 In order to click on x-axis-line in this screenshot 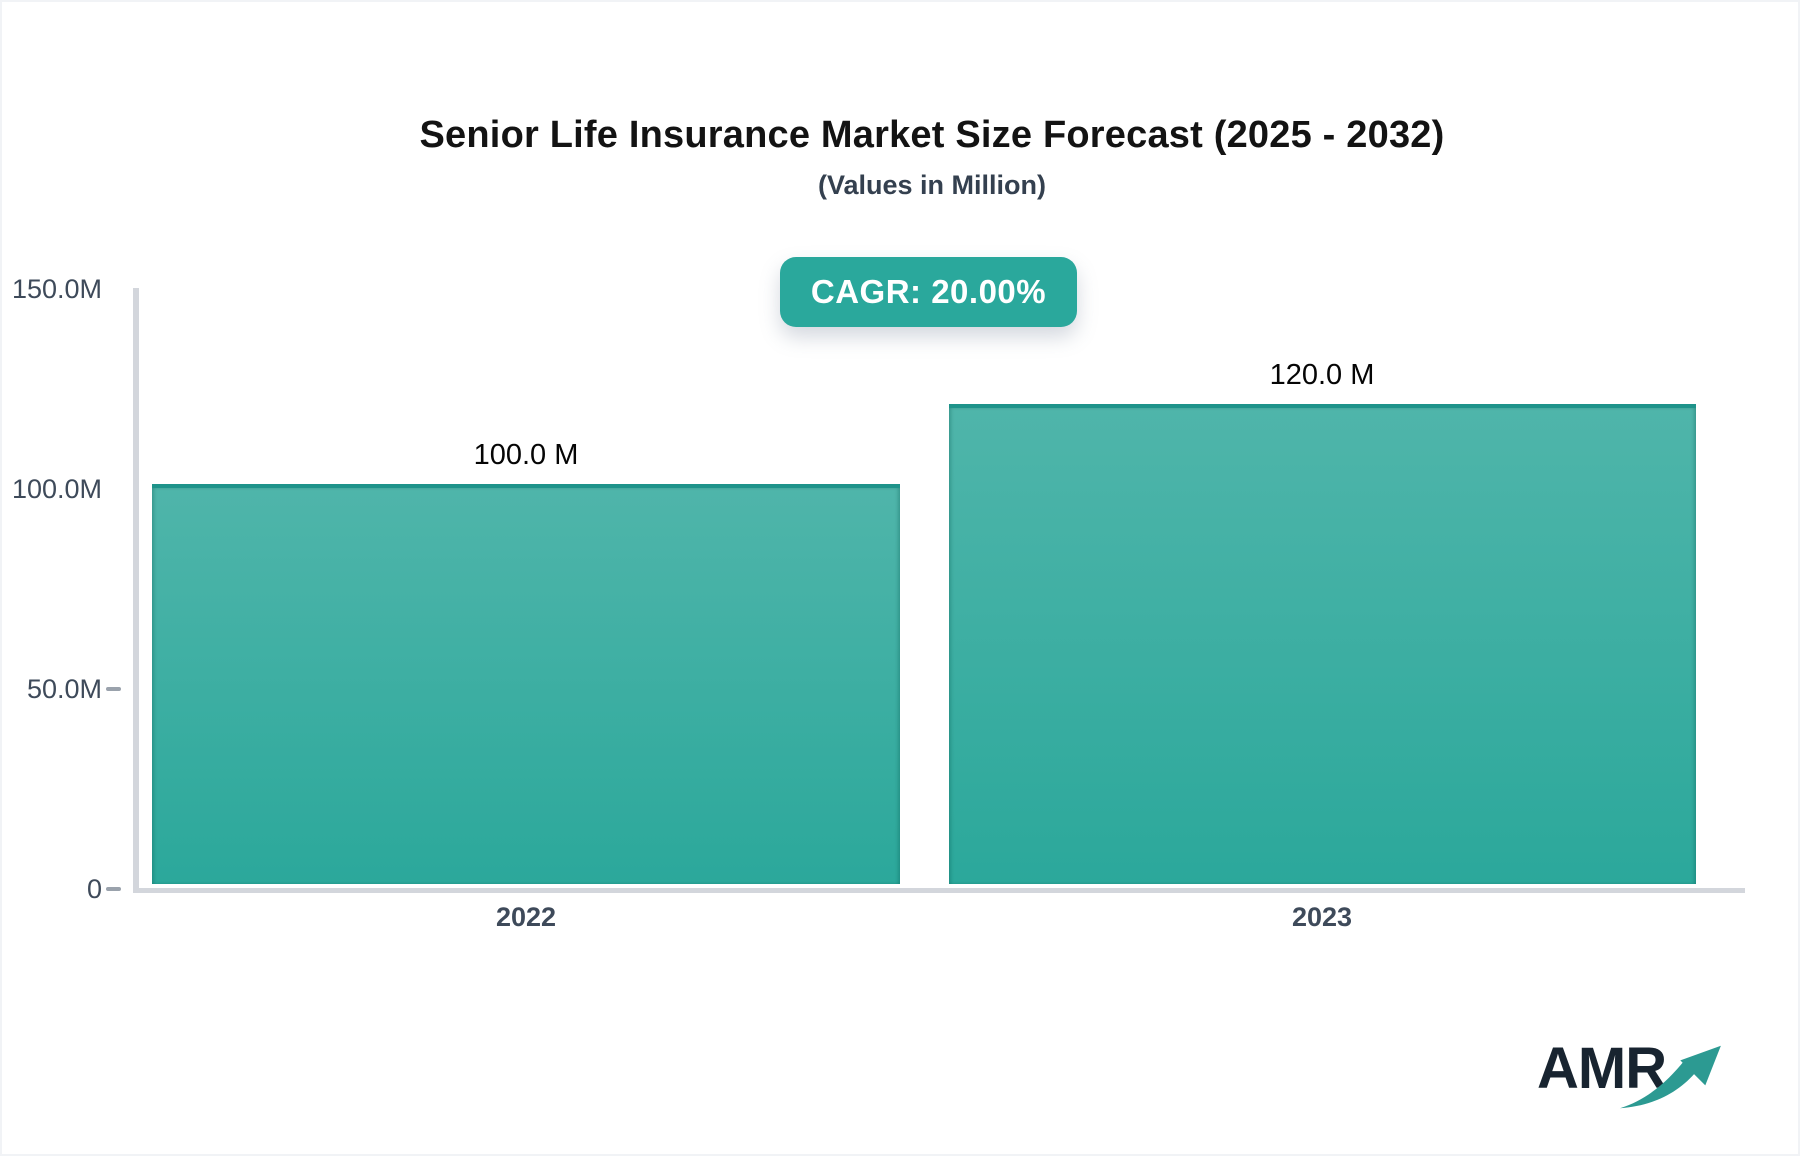, I will do `click(939, 890)`.